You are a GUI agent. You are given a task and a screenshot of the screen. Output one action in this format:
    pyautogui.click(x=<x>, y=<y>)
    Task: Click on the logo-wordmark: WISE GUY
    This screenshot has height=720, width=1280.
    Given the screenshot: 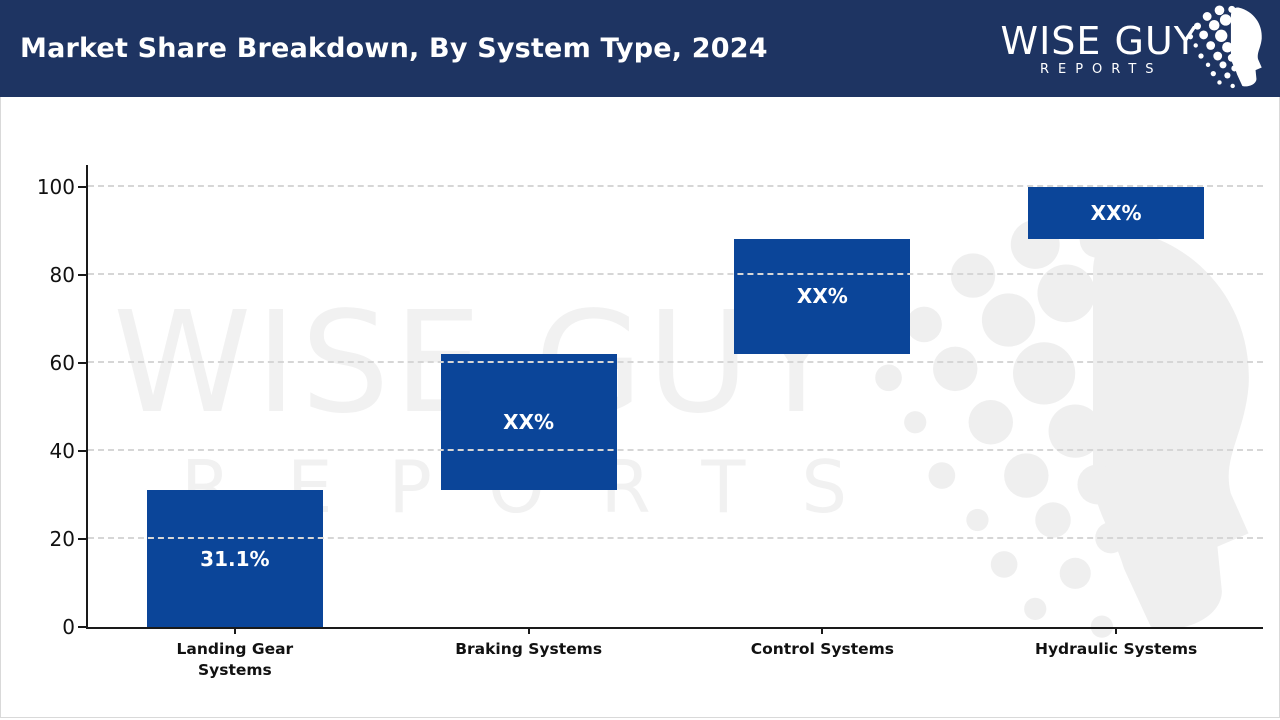 What is the action you would take?
    pyautogui.click(x=1099, y=40)
    